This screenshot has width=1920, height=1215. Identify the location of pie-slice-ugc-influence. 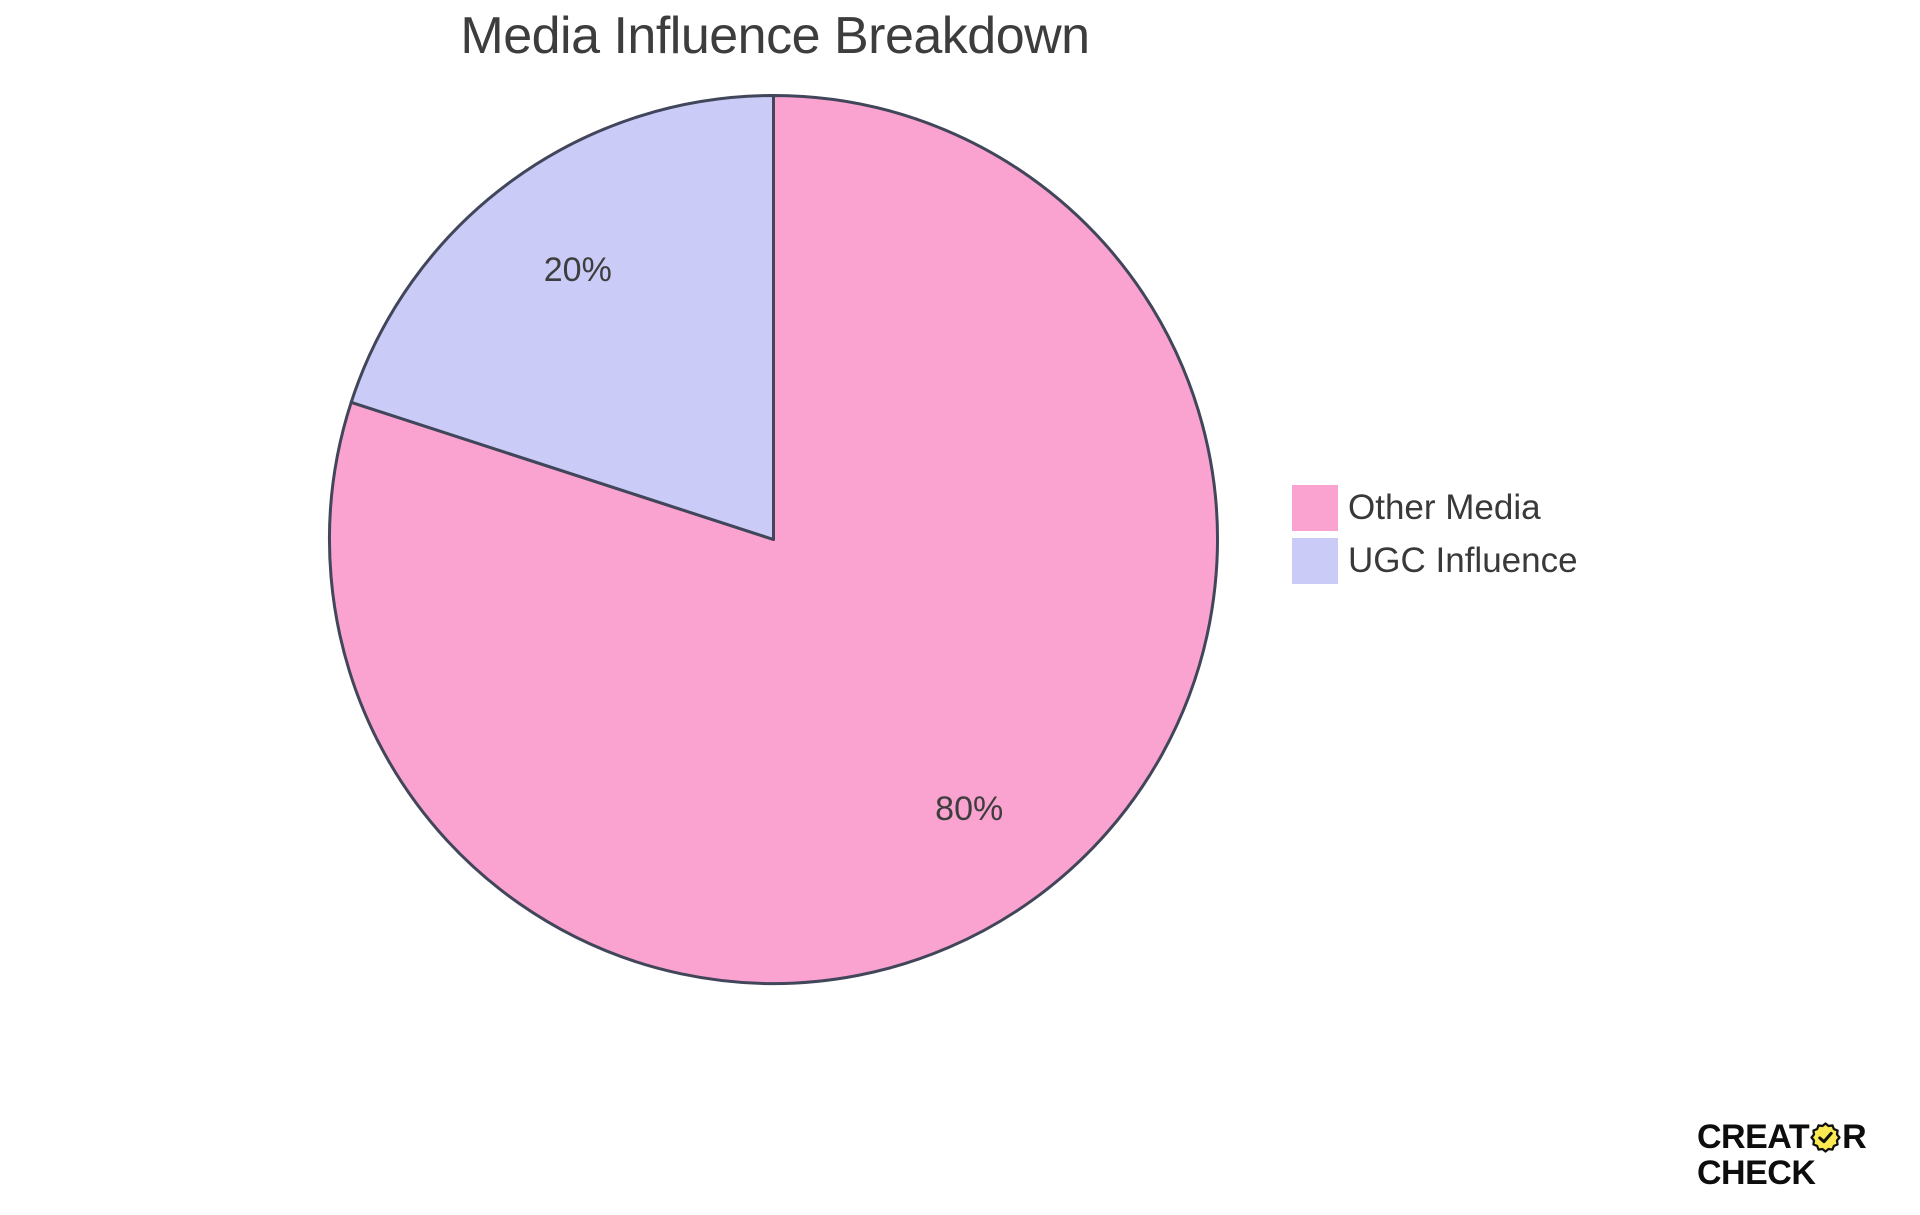
(562, 317).